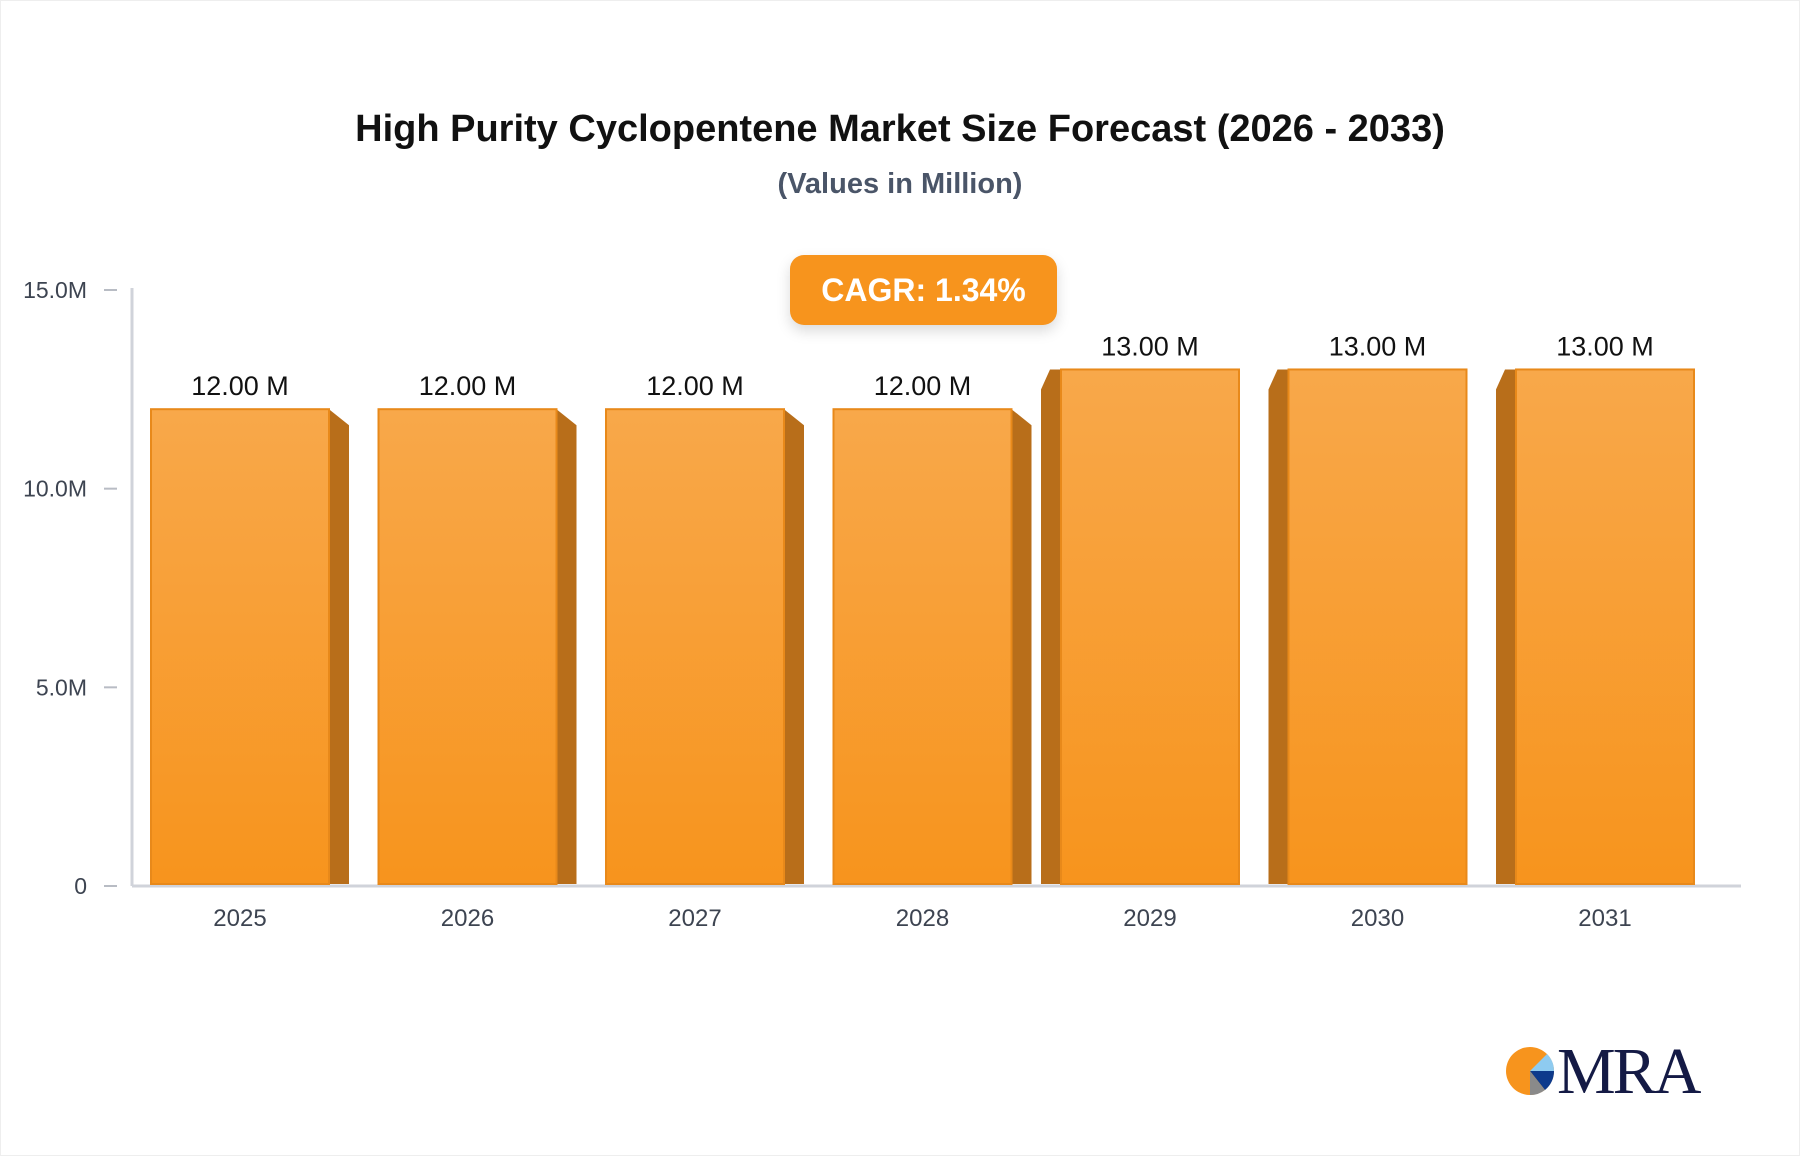 The image size is (1800, 1156). I want to click on x-tick-label: 2027, so click(694, 918).